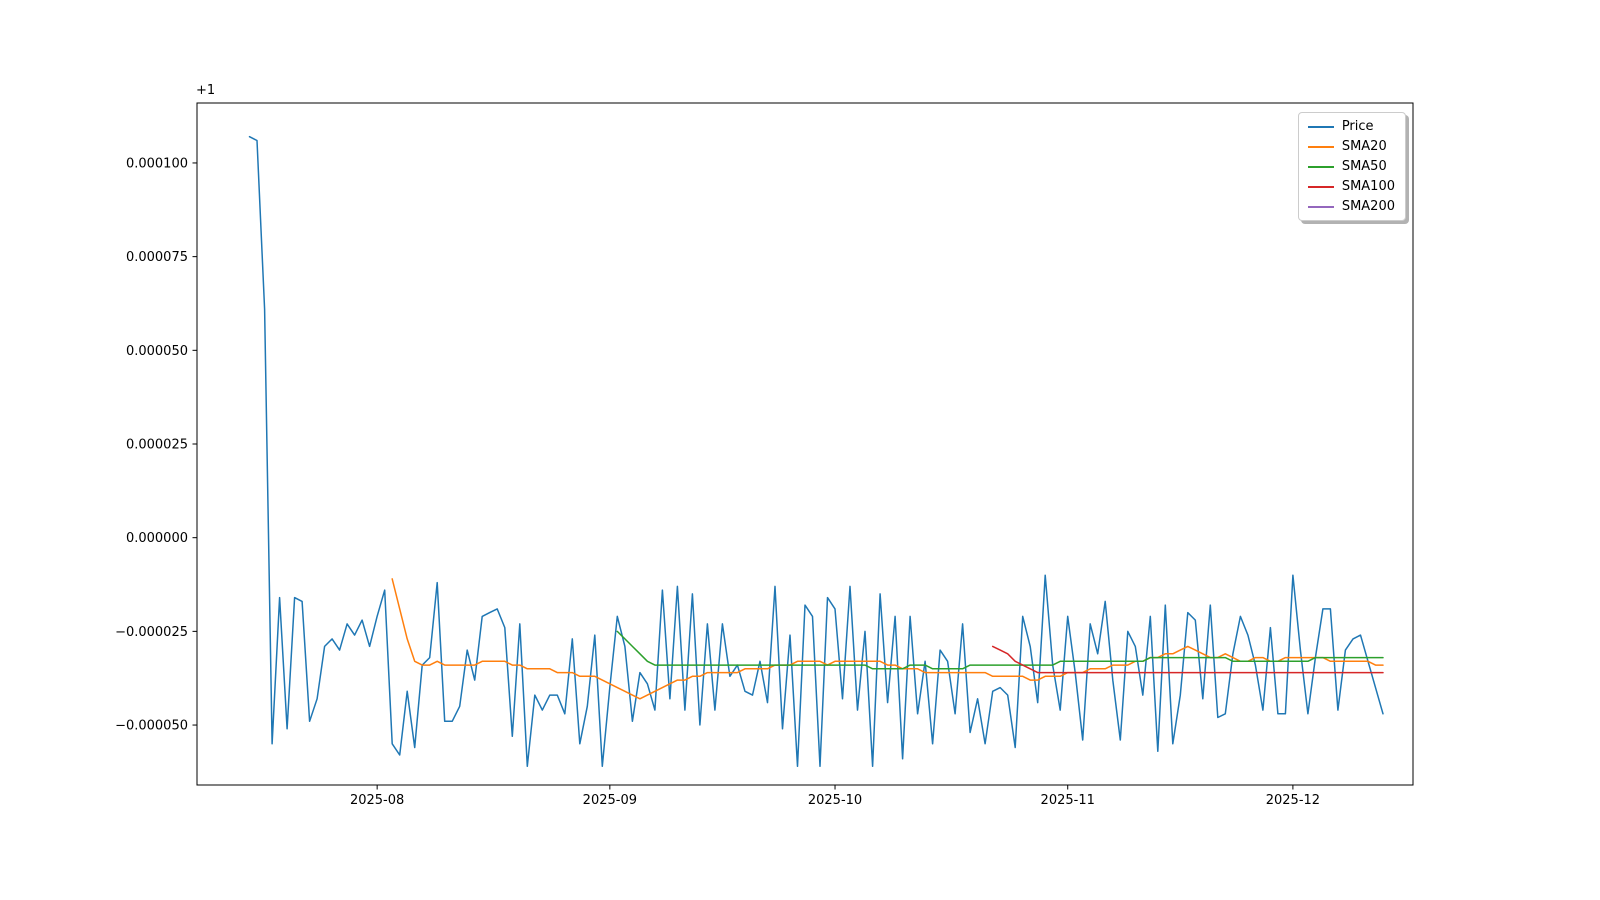 This screenshot has width=1600, height=900. I want to click on legend-label: SMA50, so click(1364, 166).